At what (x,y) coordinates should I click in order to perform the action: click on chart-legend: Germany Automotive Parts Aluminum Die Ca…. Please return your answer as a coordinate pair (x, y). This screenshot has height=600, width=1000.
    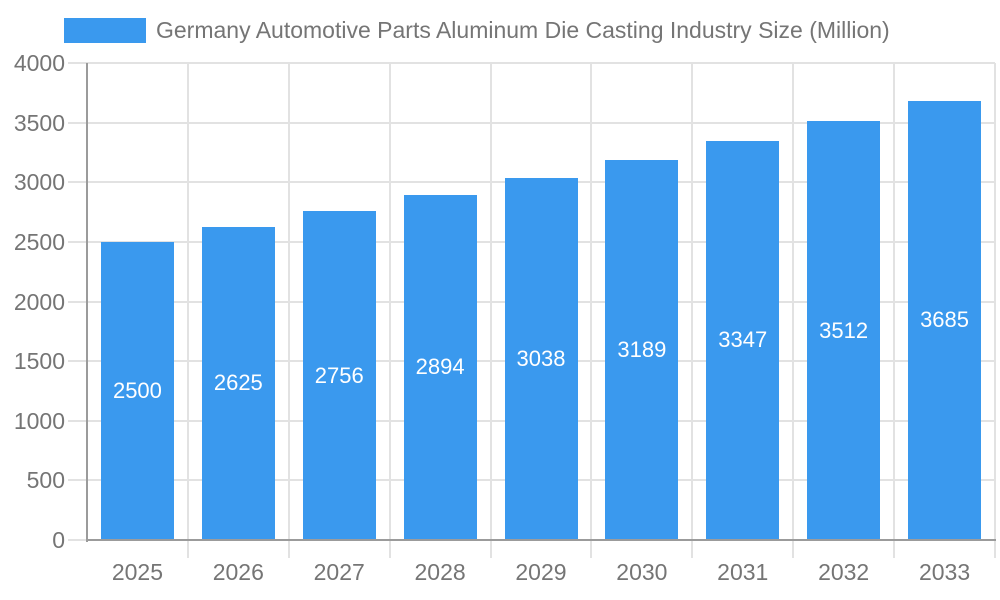
    Looking at the image, I should click on (500, 28).